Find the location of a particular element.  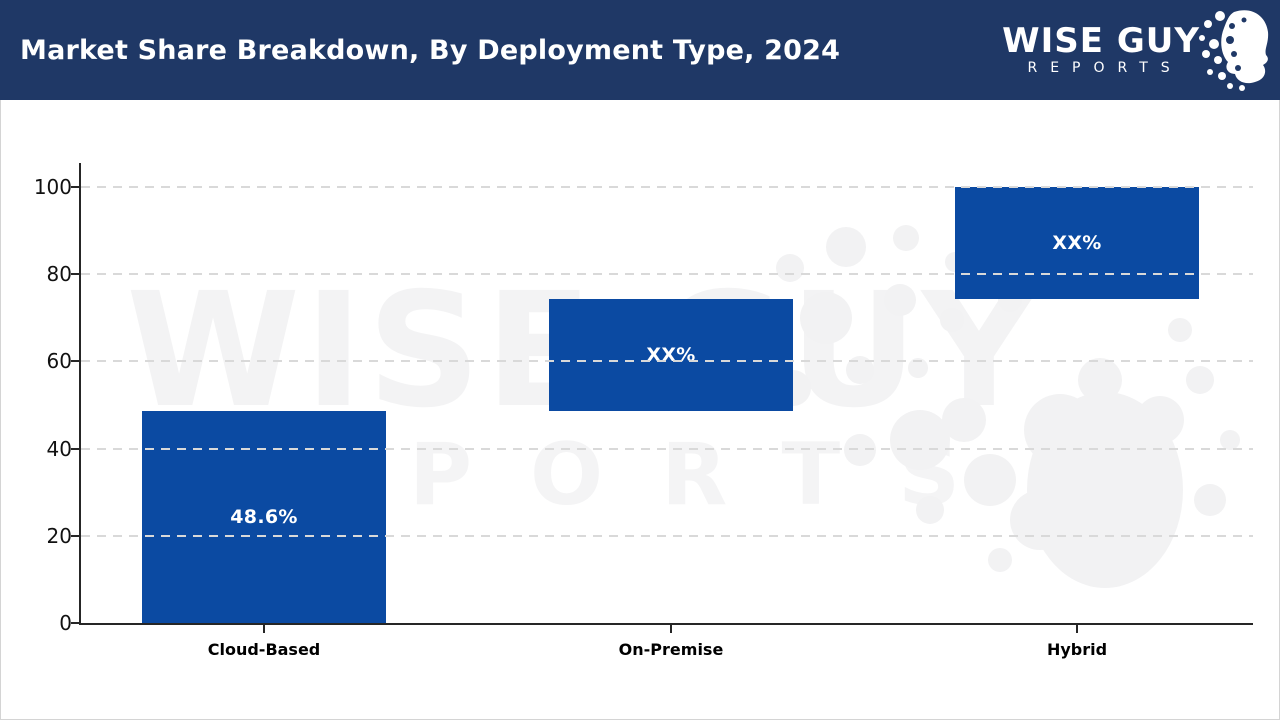

x-category-label: Cloud-Based is located at coordinates (264, 649).